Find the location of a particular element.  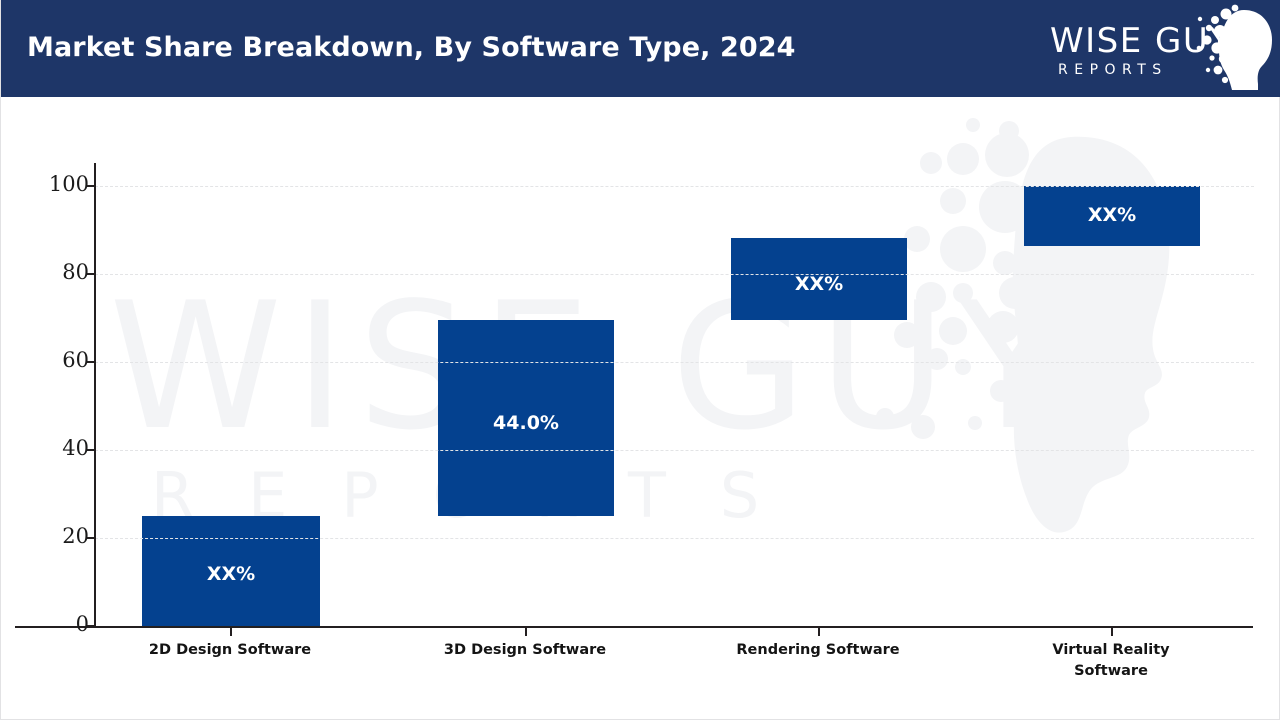

wise-guy-reports-logo: WISE GUY REPORTS is located at coordinates (1160, 48).